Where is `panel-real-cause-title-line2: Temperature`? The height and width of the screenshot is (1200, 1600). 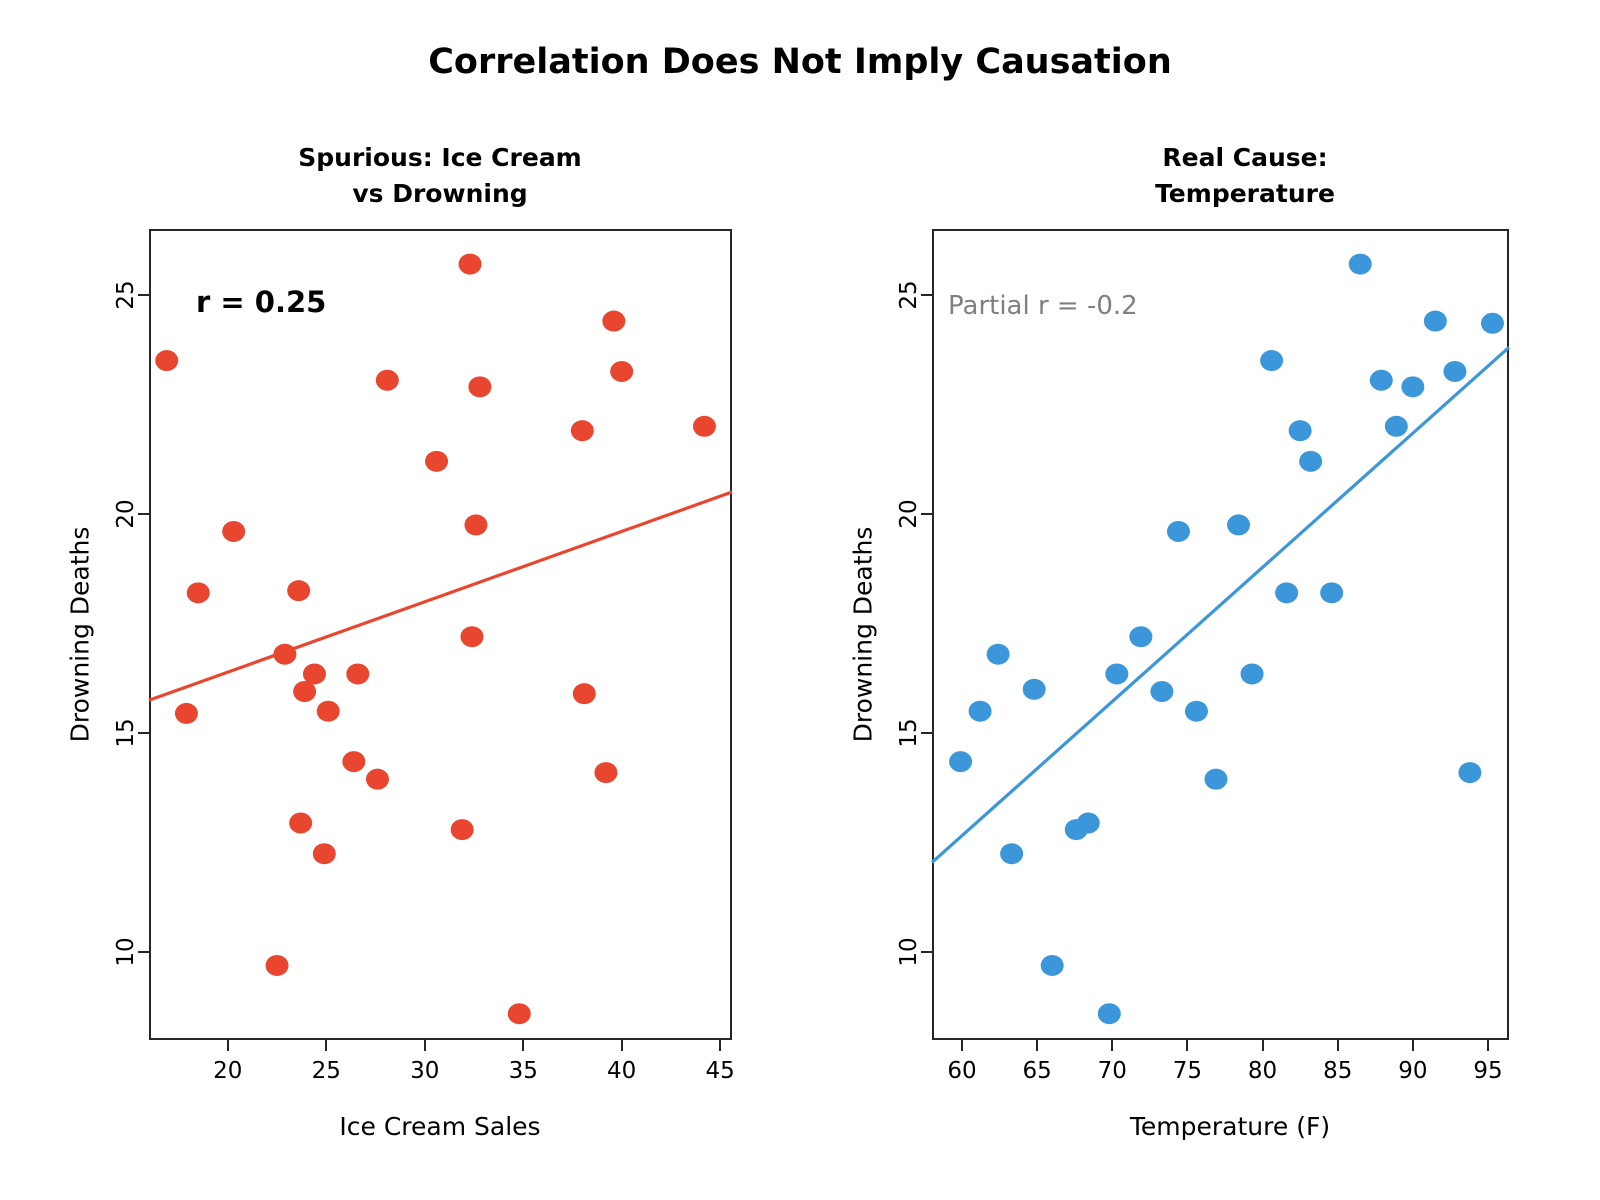 panel-real-cause-title-line2: Temperature is located at coordinates (1245, 193).